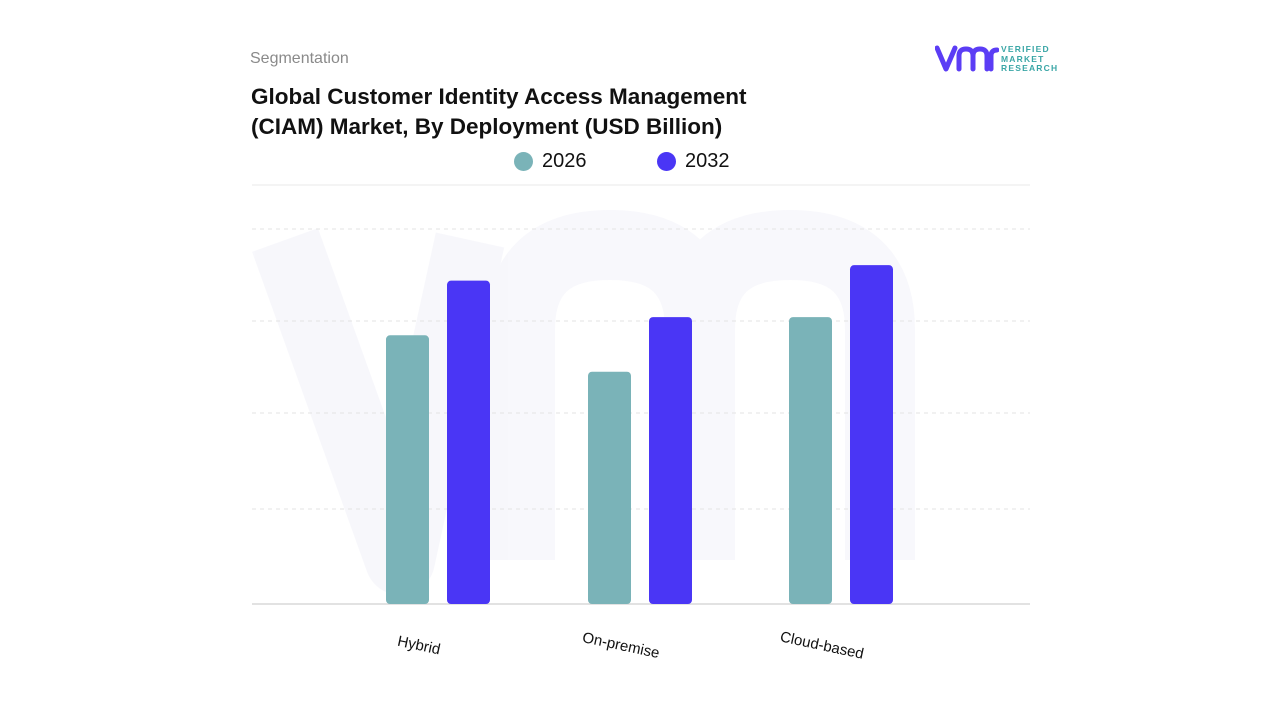 Image resolution: width=1280 pixels, height=720 pixels. I want to click on legend-swatch-2026, so click(523, 161).